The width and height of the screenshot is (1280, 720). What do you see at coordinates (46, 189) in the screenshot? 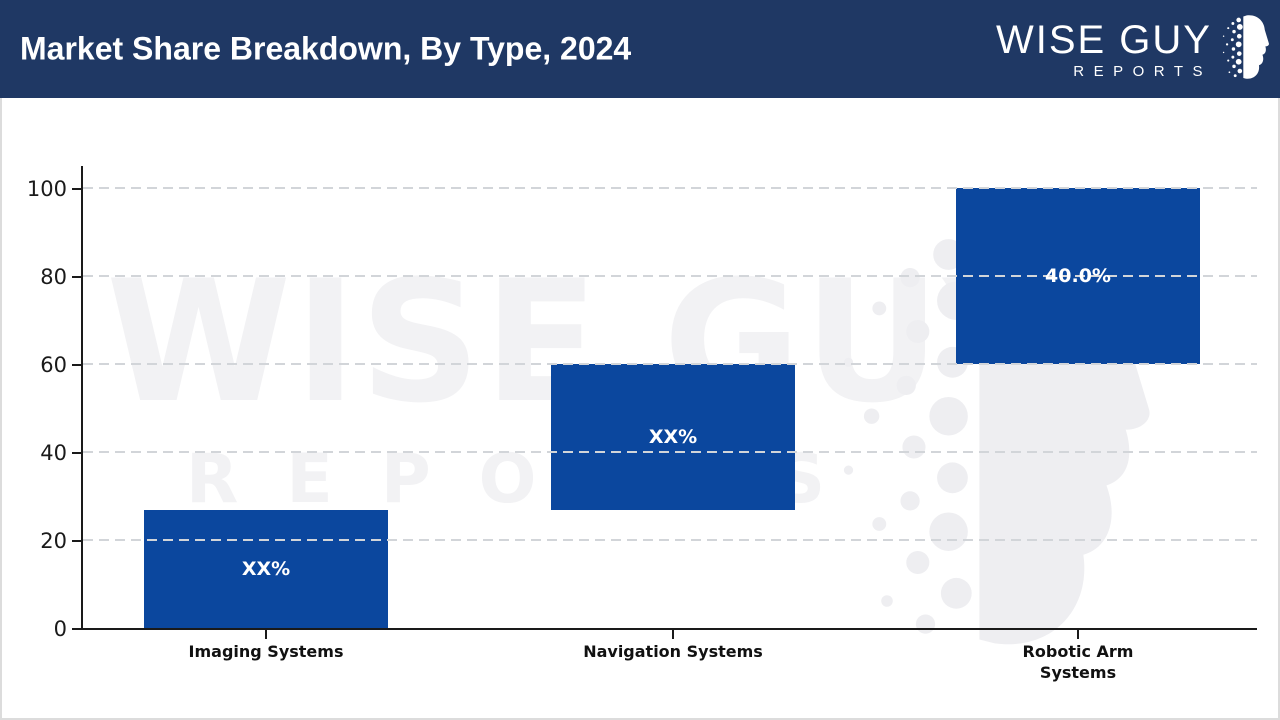
I see `y-tick-label: 100` at bounding box center [46, 189].